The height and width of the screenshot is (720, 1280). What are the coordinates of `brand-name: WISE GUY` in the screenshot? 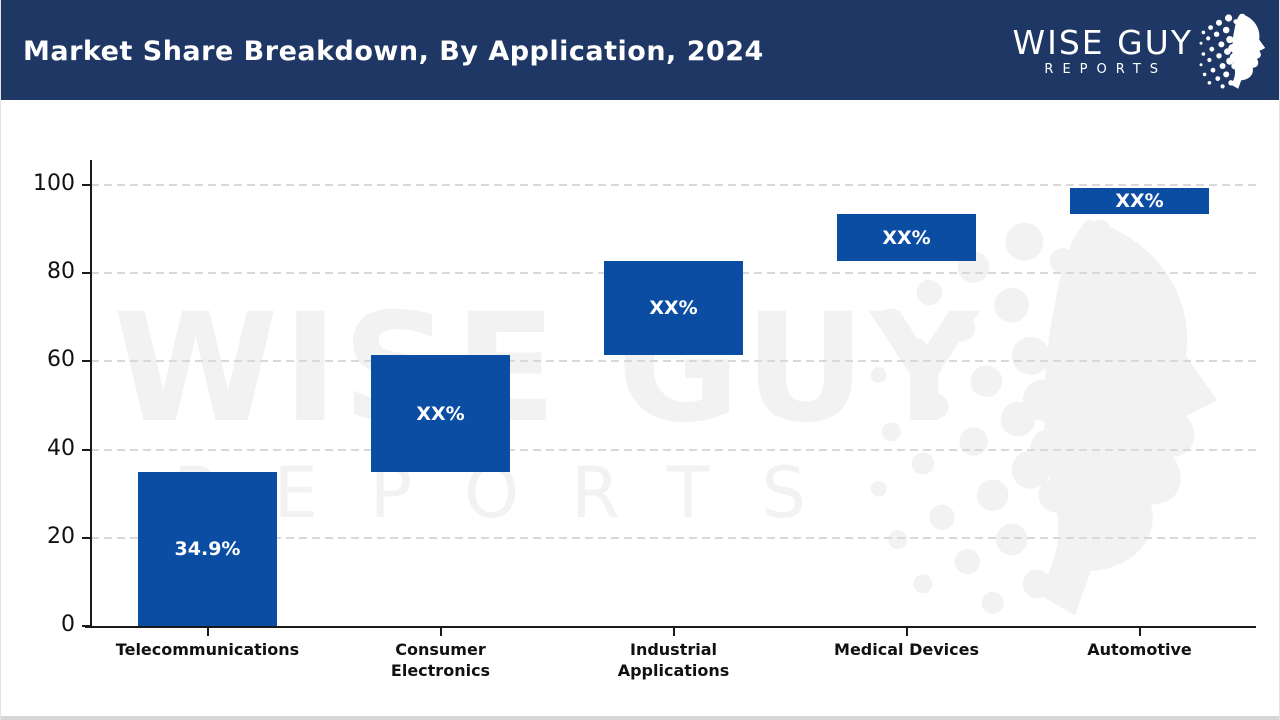 It's located at (1102, 42).